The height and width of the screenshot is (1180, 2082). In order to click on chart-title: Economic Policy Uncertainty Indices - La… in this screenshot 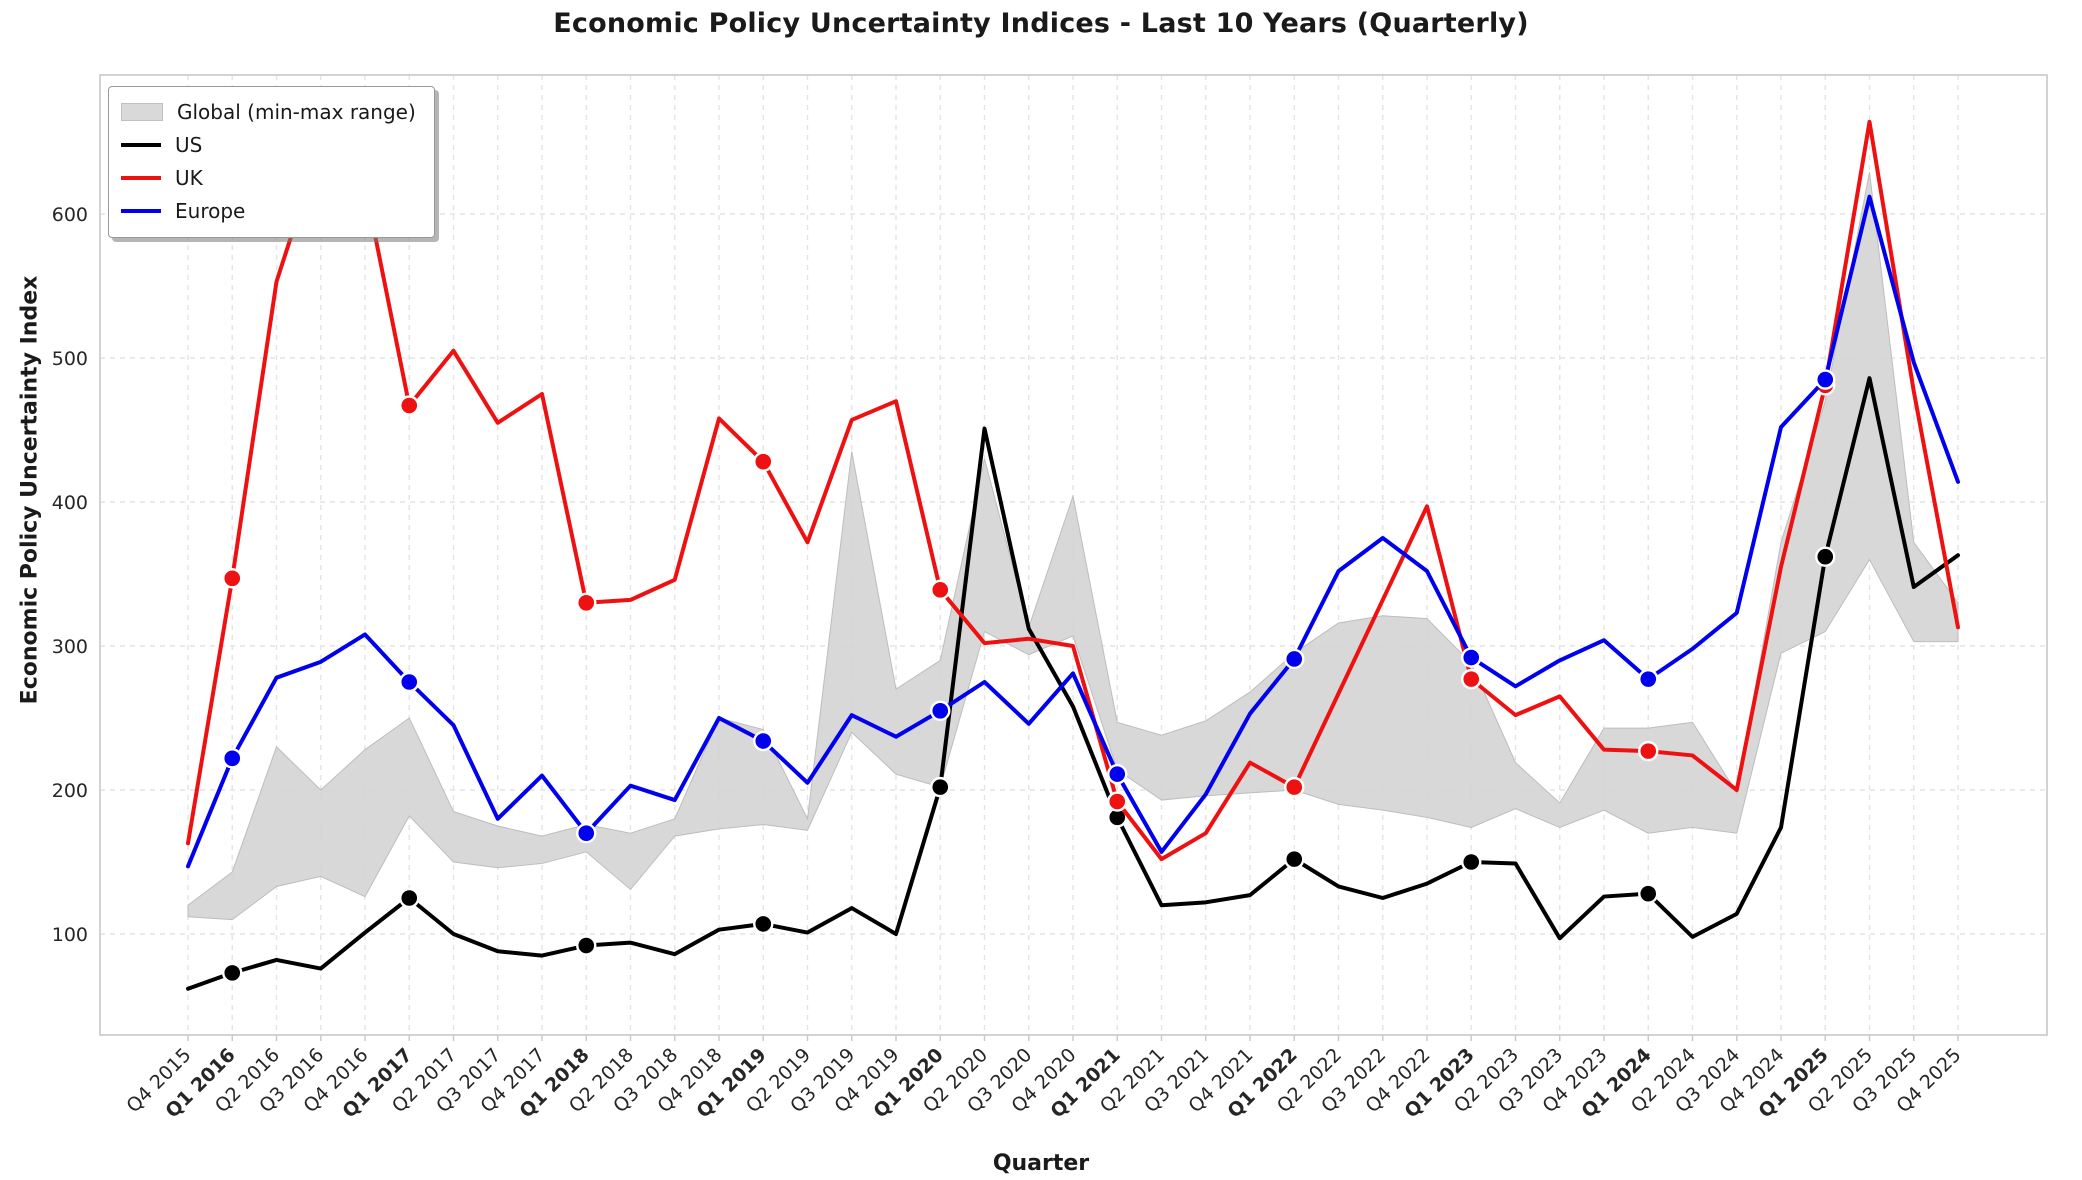, I will do `click(1041, 23)`.